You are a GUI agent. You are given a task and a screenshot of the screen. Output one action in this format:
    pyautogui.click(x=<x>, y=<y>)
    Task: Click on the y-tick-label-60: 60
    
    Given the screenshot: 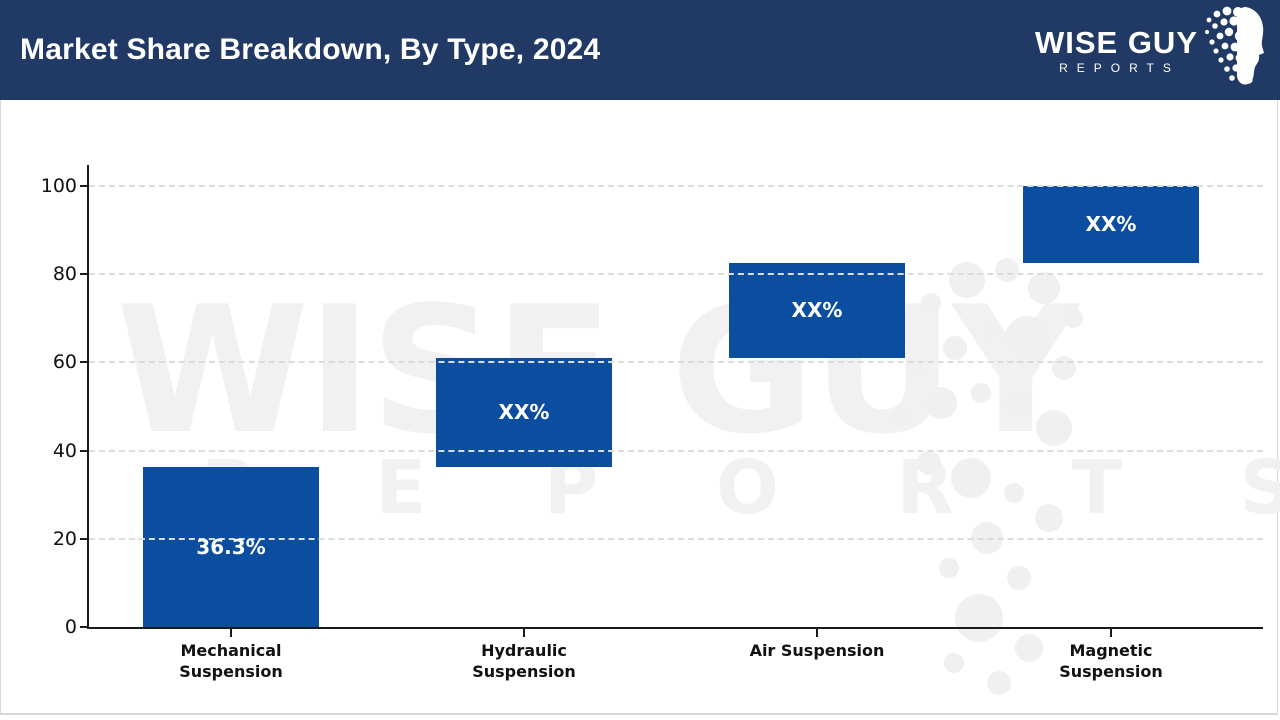 What is the action you would take?
    pyautogui.click(x=64, y=362)
    